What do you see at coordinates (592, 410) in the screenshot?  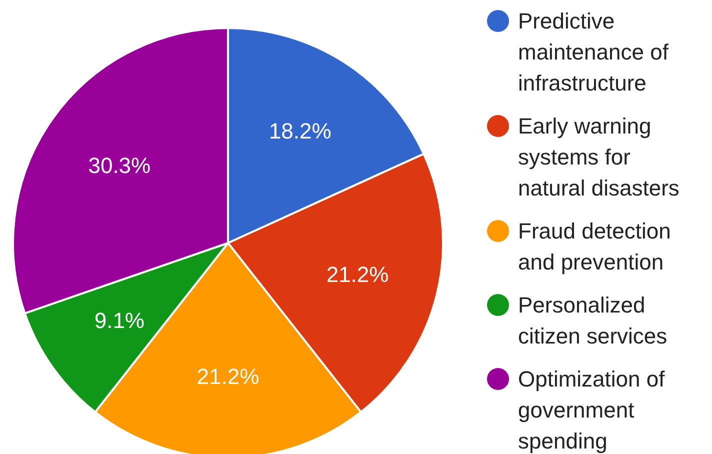 I see `legend-label: Optimization of government spending` at bounding box center [592, 410].